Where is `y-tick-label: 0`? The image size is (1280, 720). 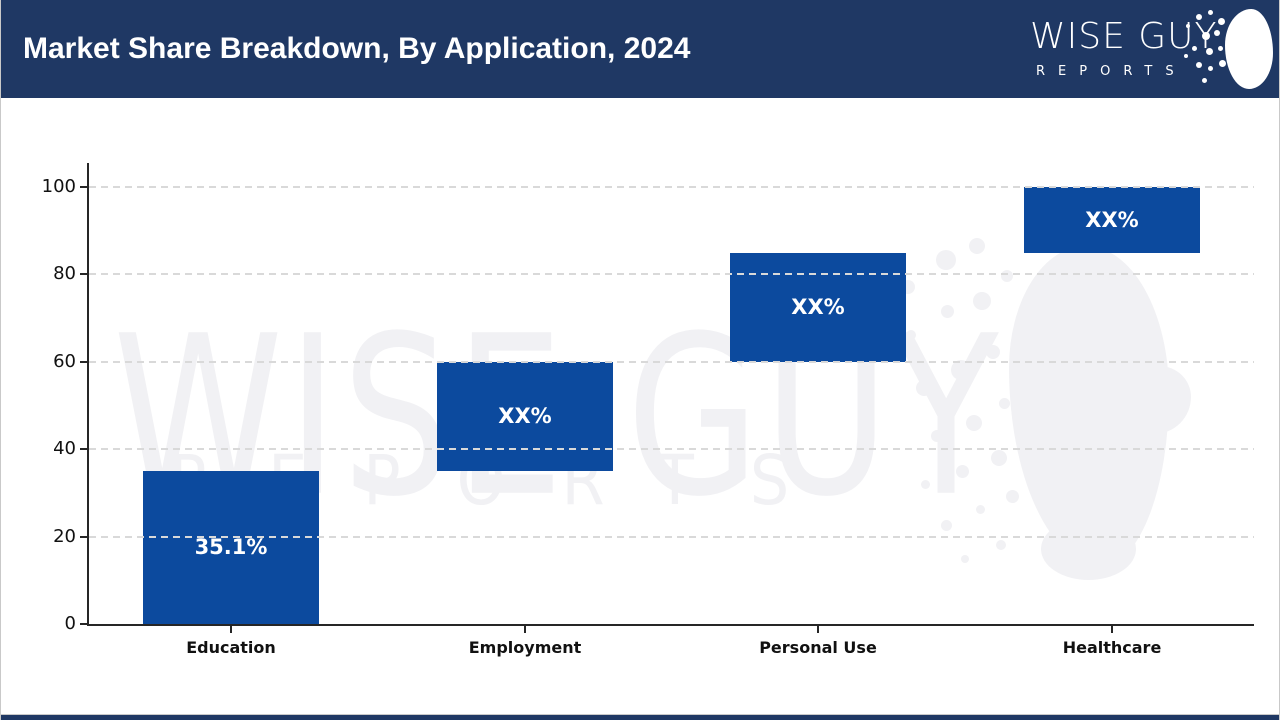 y-tick-label: 0 is located at coordinates (70, 623).